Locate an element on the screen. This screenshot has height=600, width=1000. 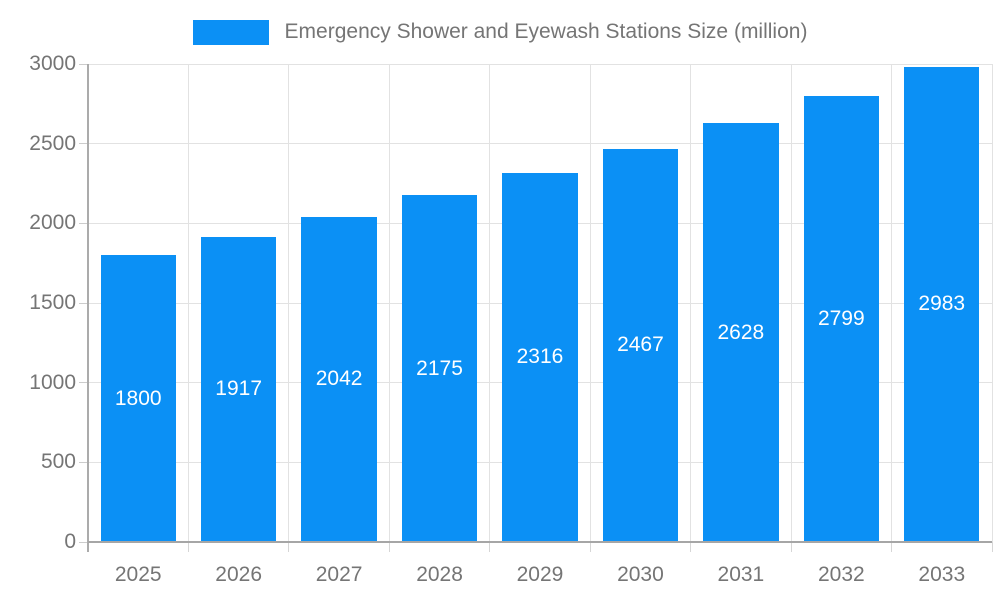
bar-value-label: 2467 is located at coordinates (640, 345).